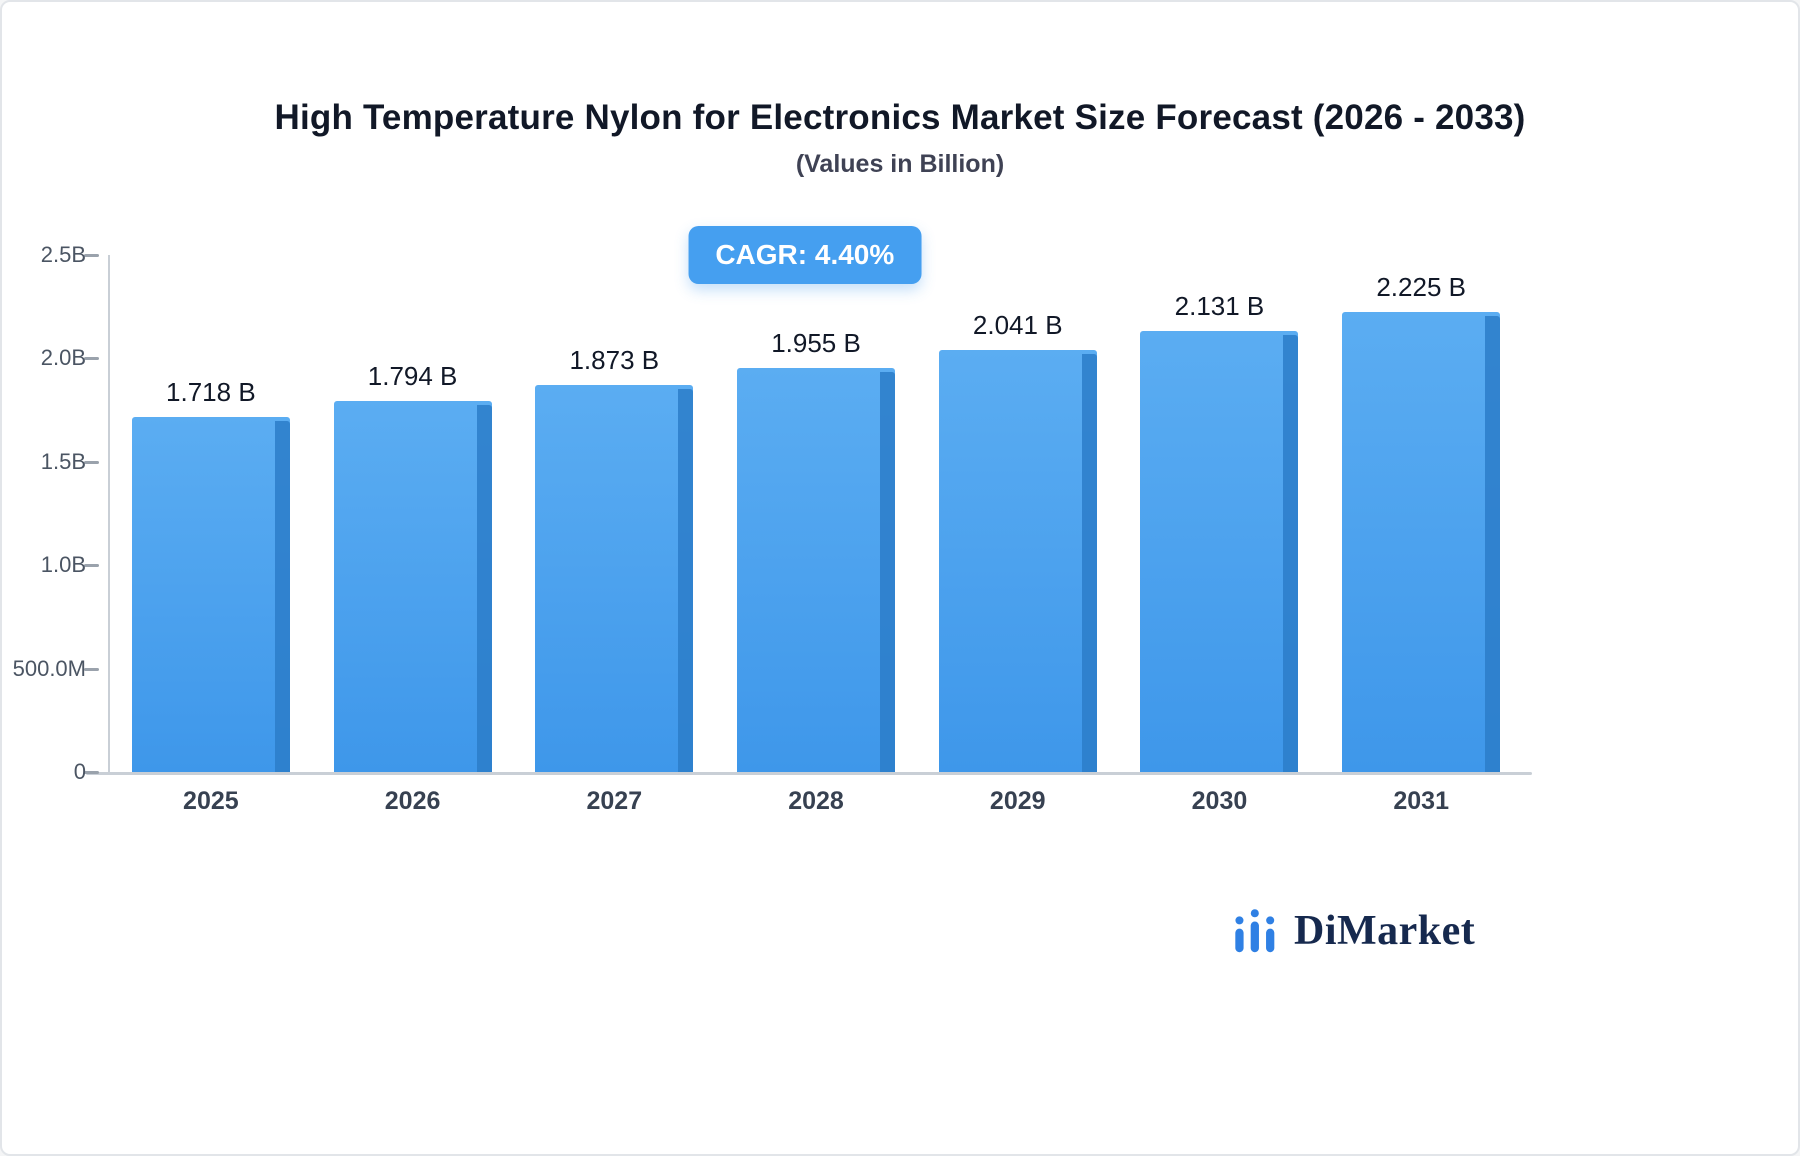 Image resolution: width=1800 pixels, height=1156 pixels. Describe the element at coordinates (63, 358) in the screenshot. I see `y-tick-label-2.0B: 2.0B` at that location.